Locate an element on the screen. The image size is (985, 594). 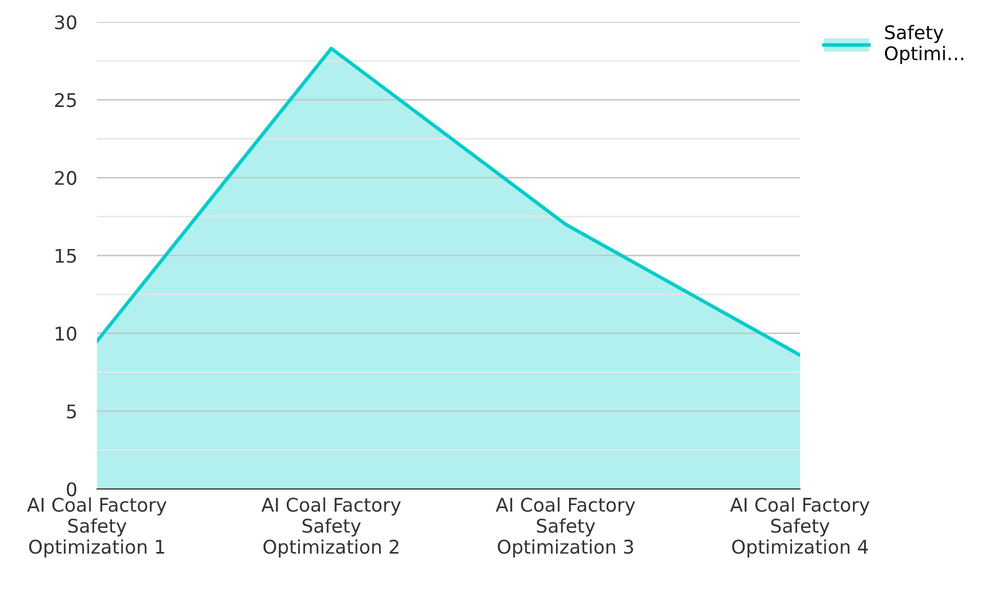
y-tick-label: 15 is located at coordinates (66, 255).